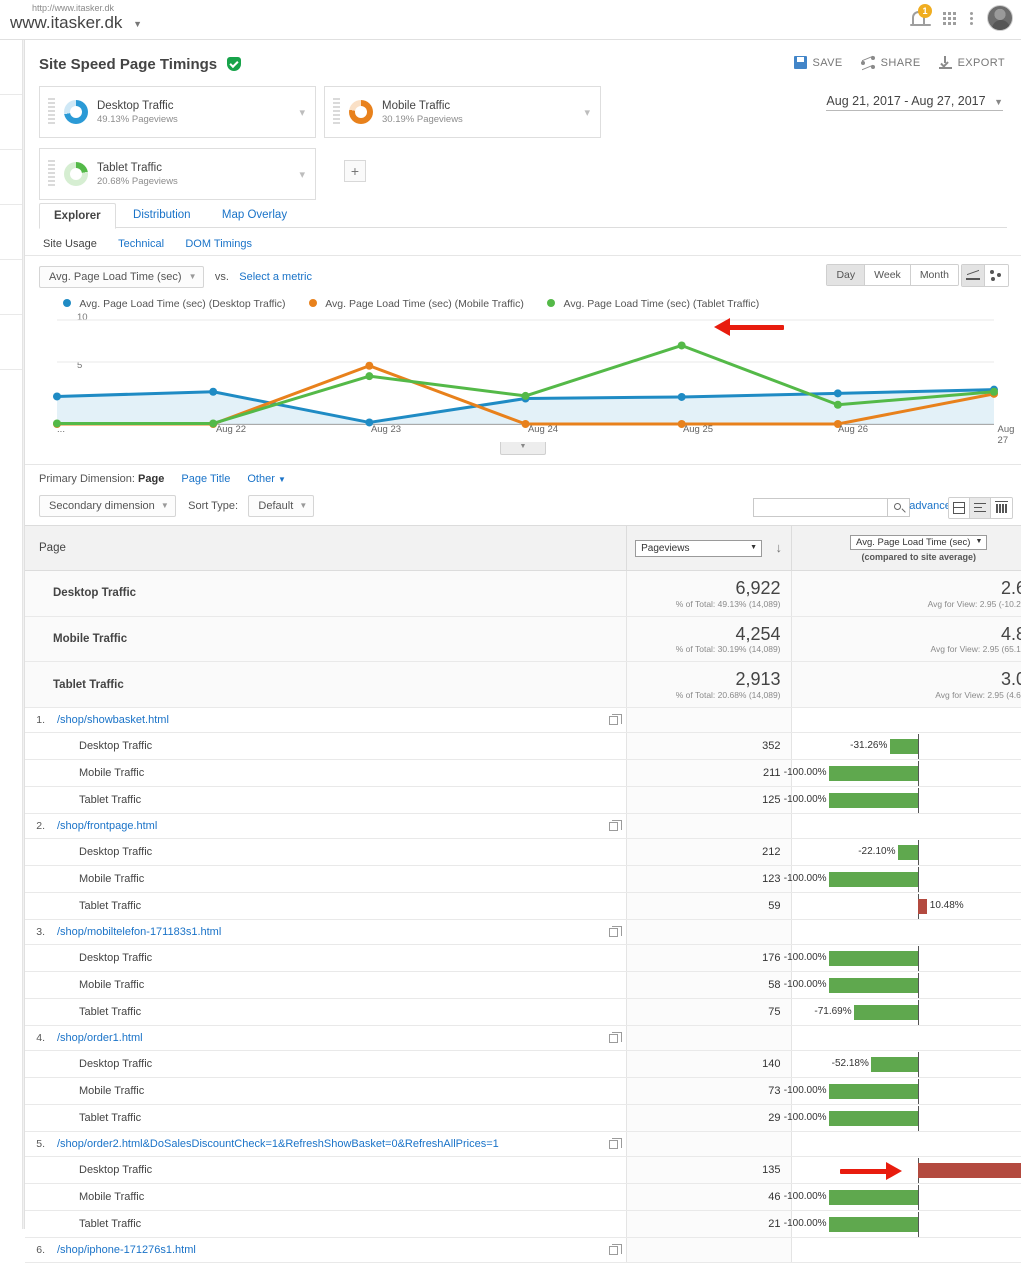  What do you see at coordinates (339, 932) in the screenshot?
I see `page-url-cell: /shop/mobiltelefon-171183s1.html` at bounding box center [339, 932].